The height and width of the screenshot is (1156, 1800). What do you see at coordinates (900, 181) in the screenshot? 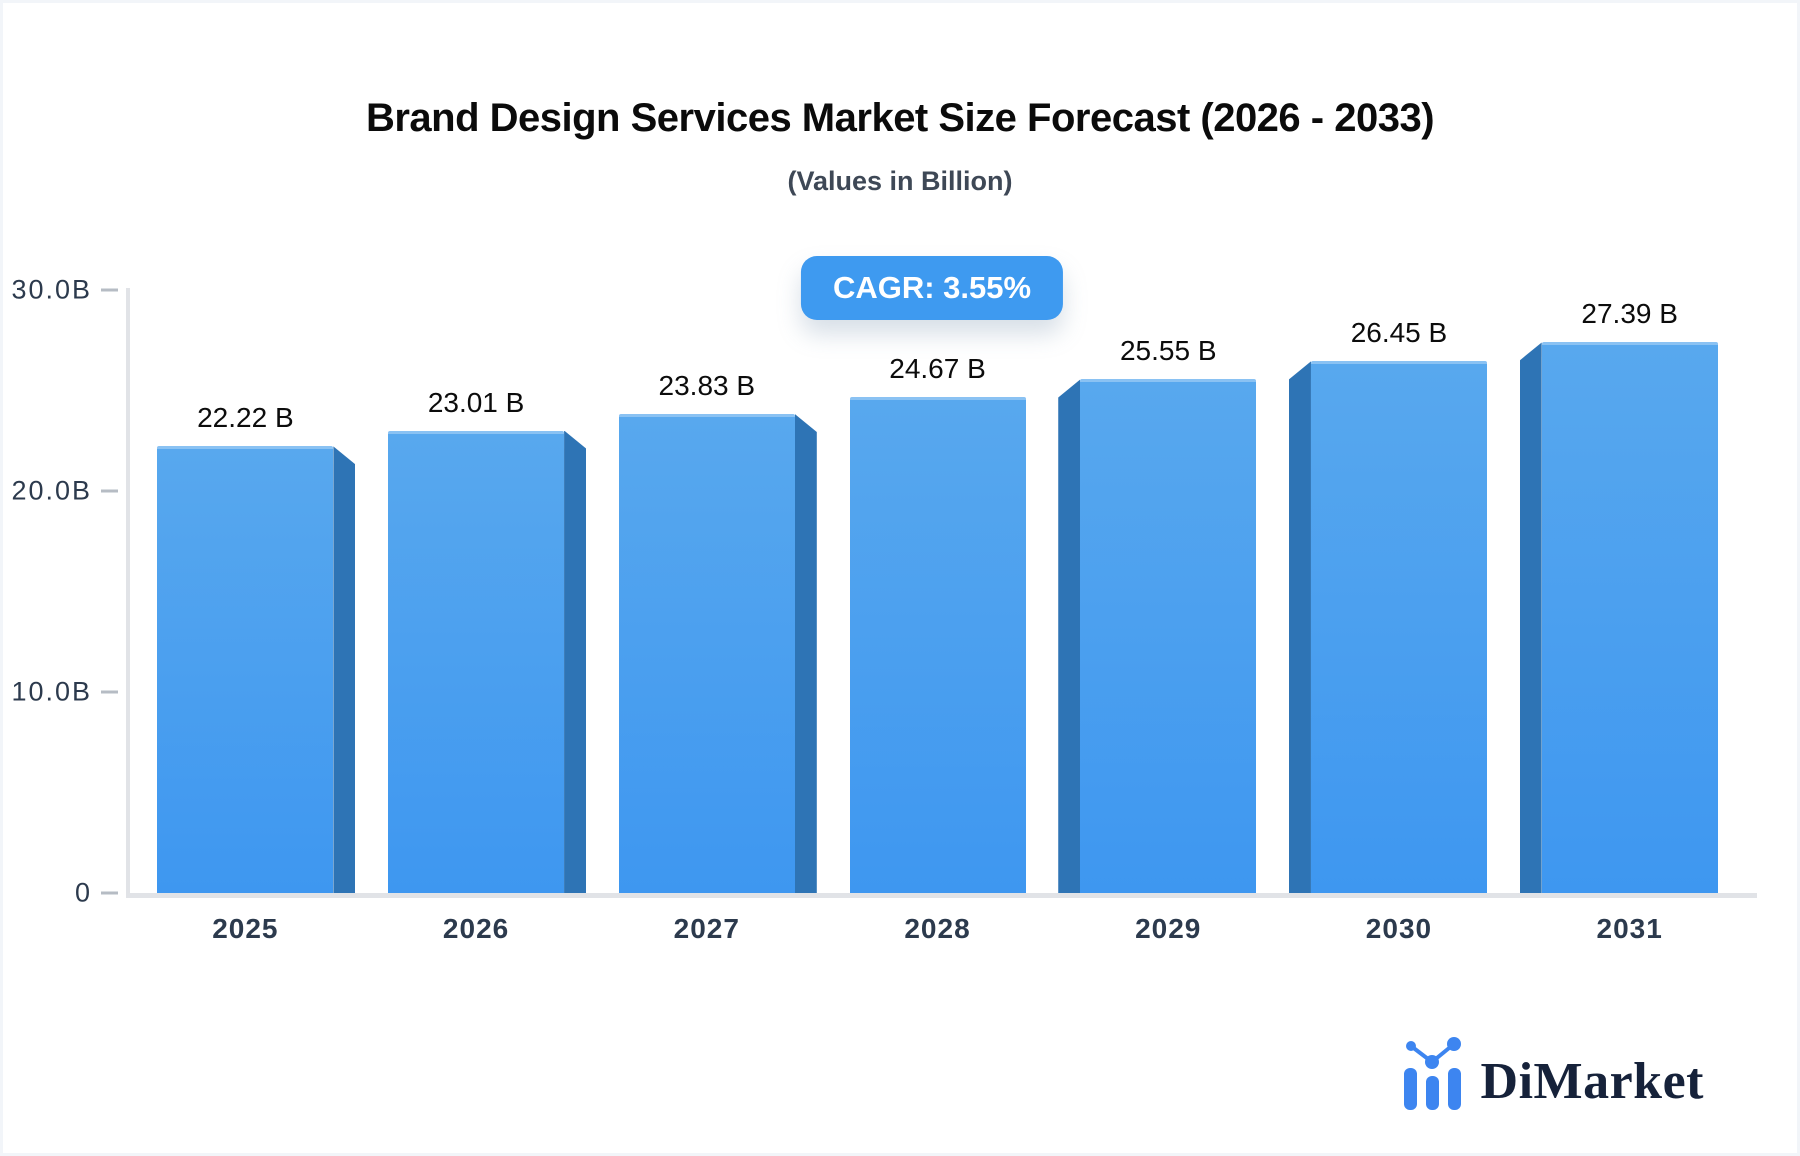
I see `chart-subtitle: (Values in Billion)` at bounding box center [900, 181].